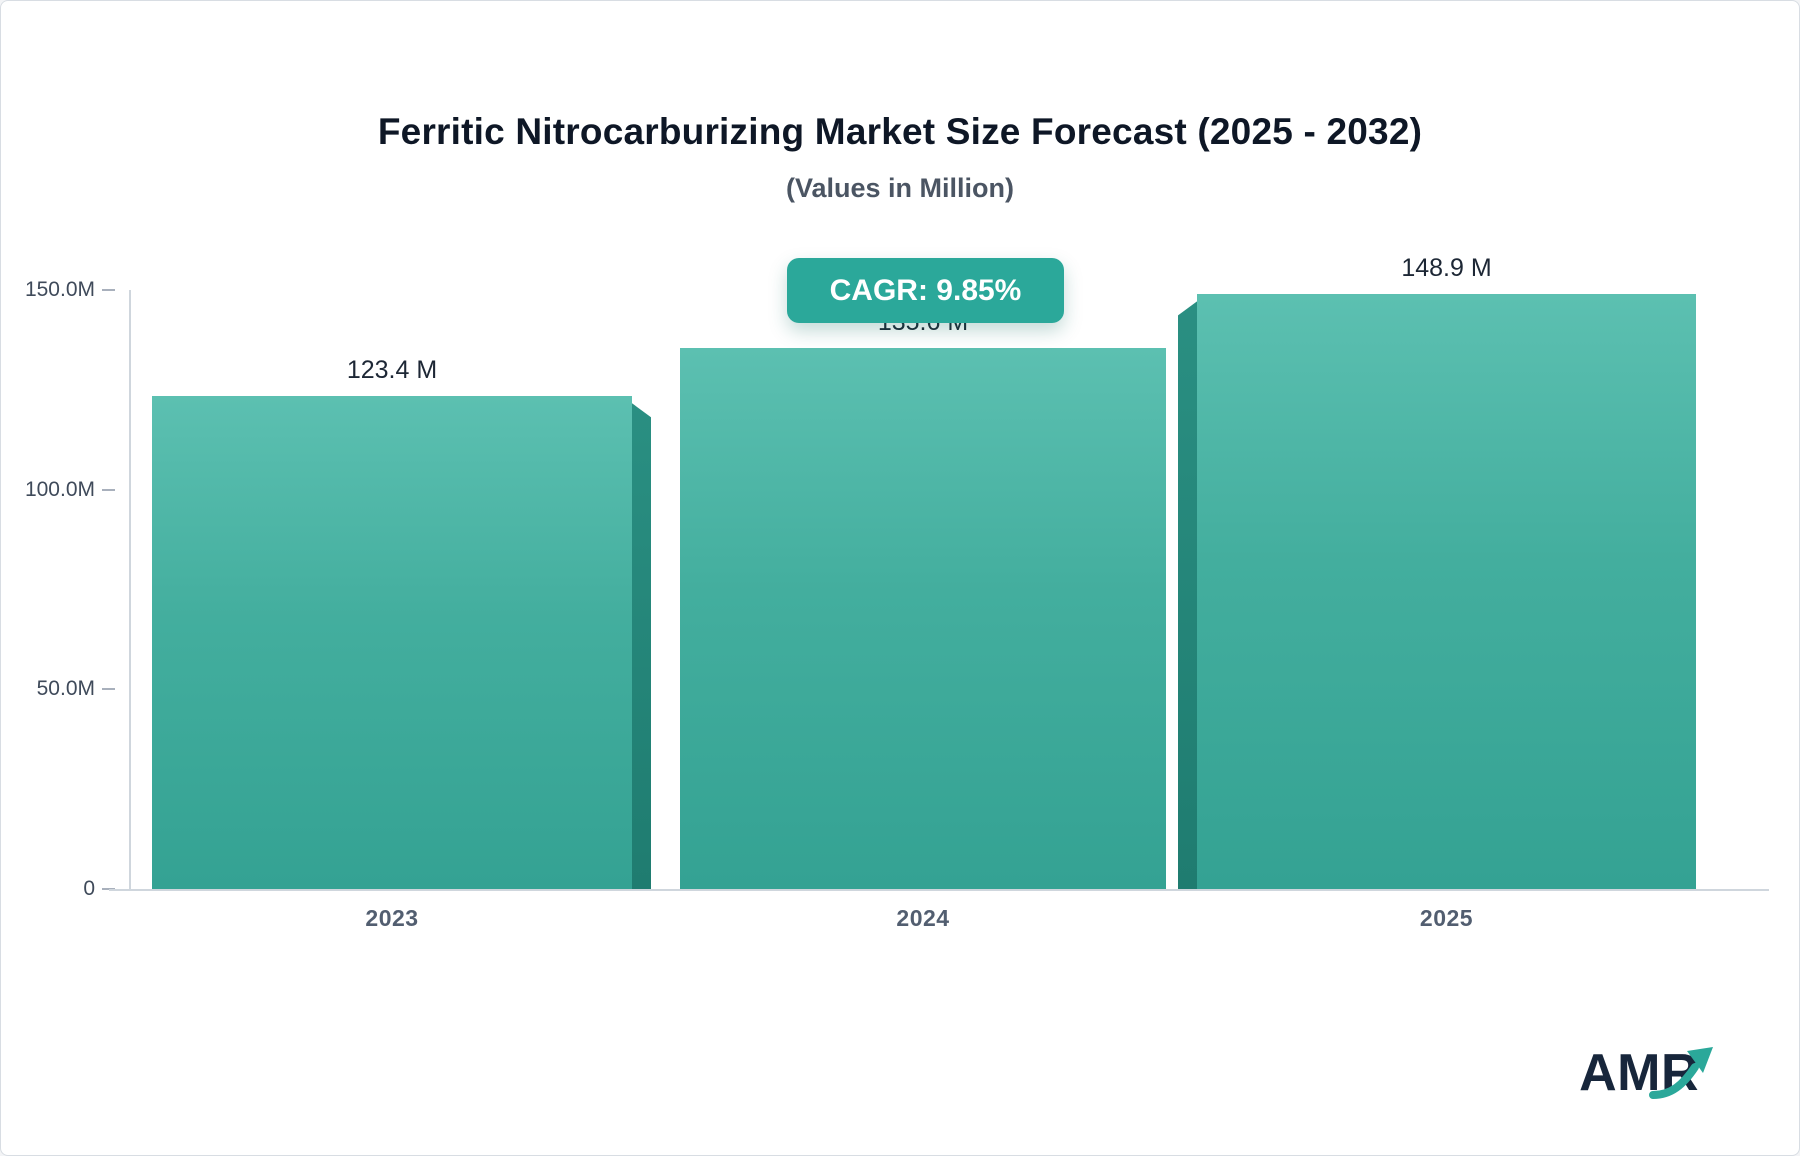 The image size is (1800, 1156). I want to click on x-axis-label-2023: 2023, so click(392, 918).